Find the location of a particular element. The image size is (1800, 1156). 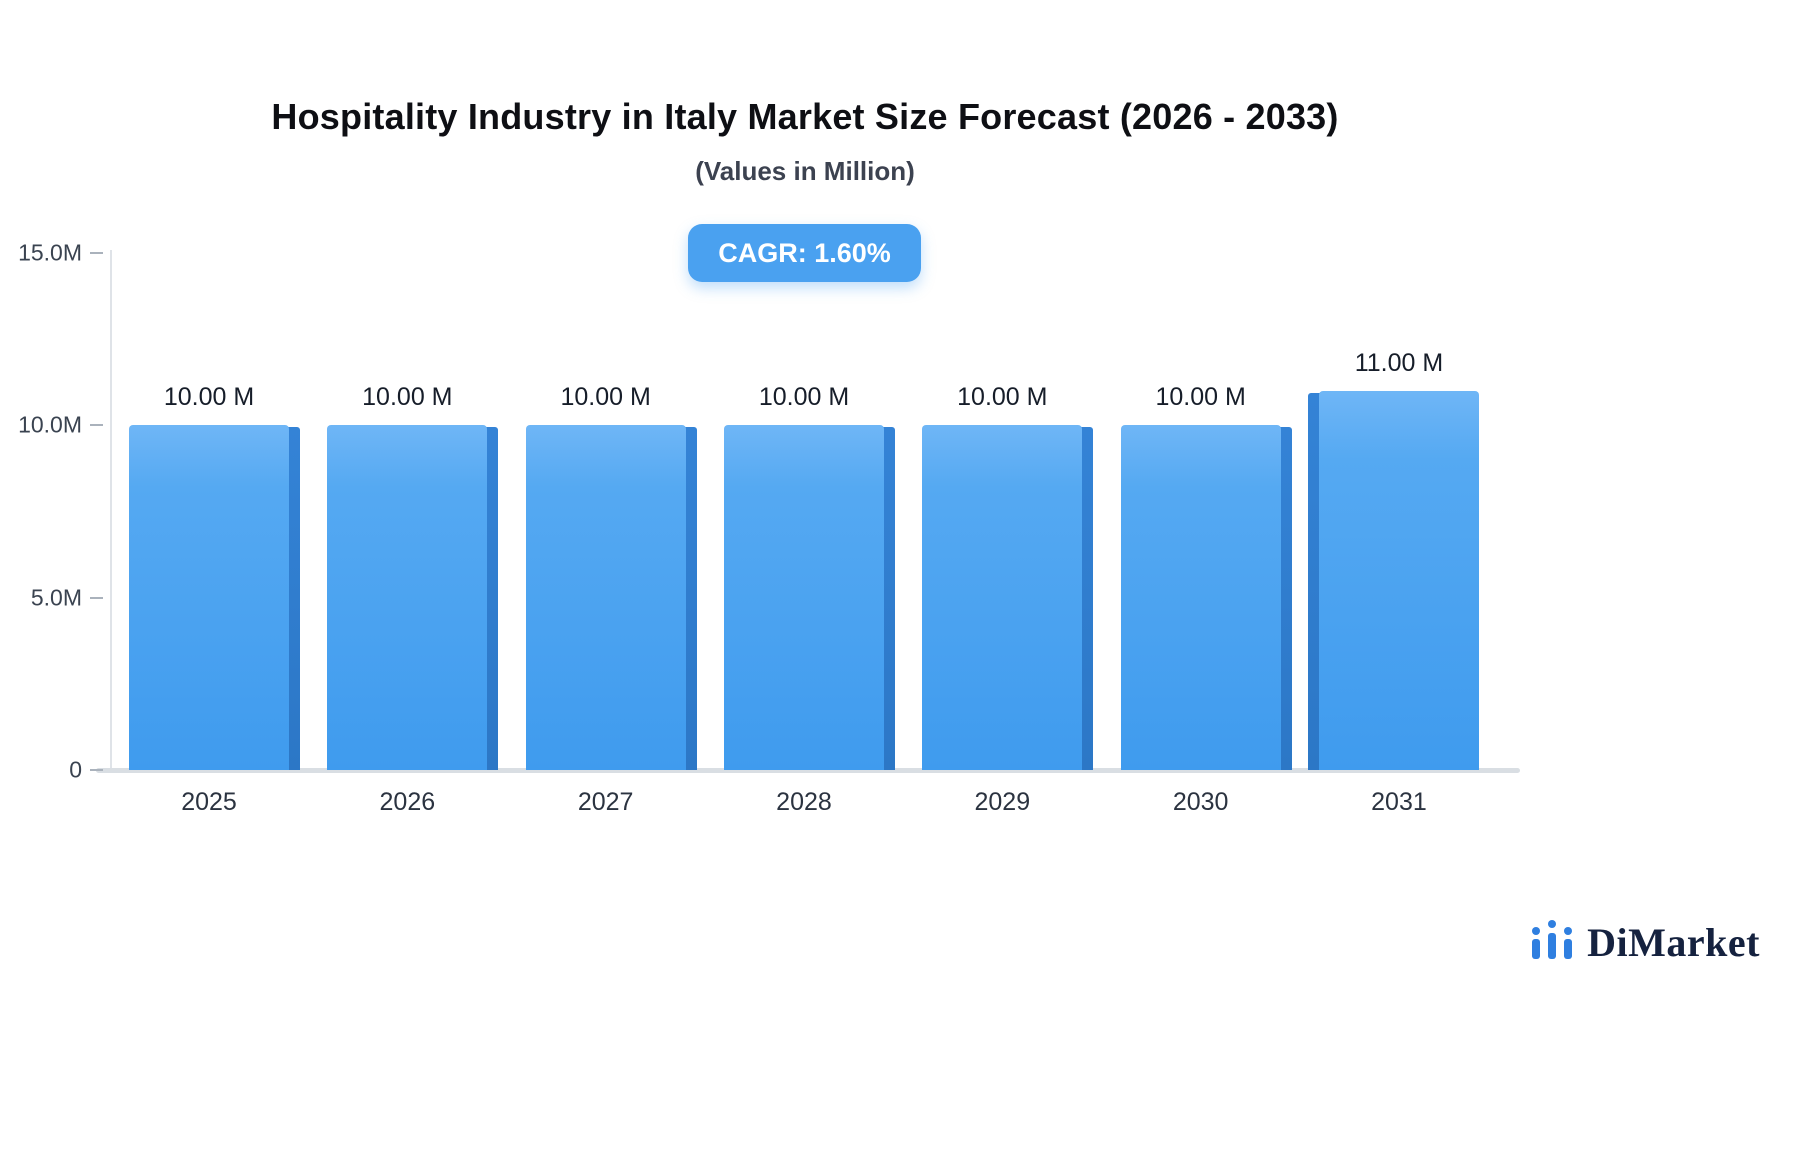

bar-2025 is located at coordinates (209, 597).